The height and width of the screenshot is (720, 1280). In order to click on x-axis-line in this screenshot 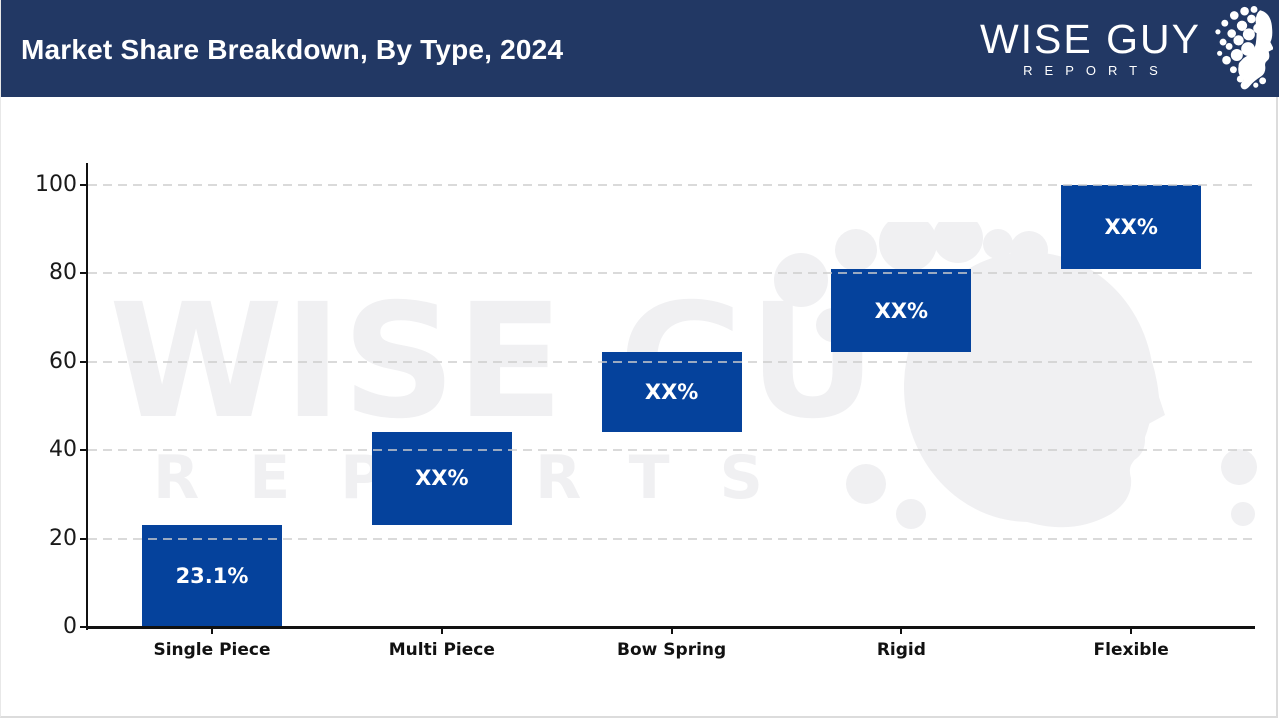, I will do `click(670, 627)`.